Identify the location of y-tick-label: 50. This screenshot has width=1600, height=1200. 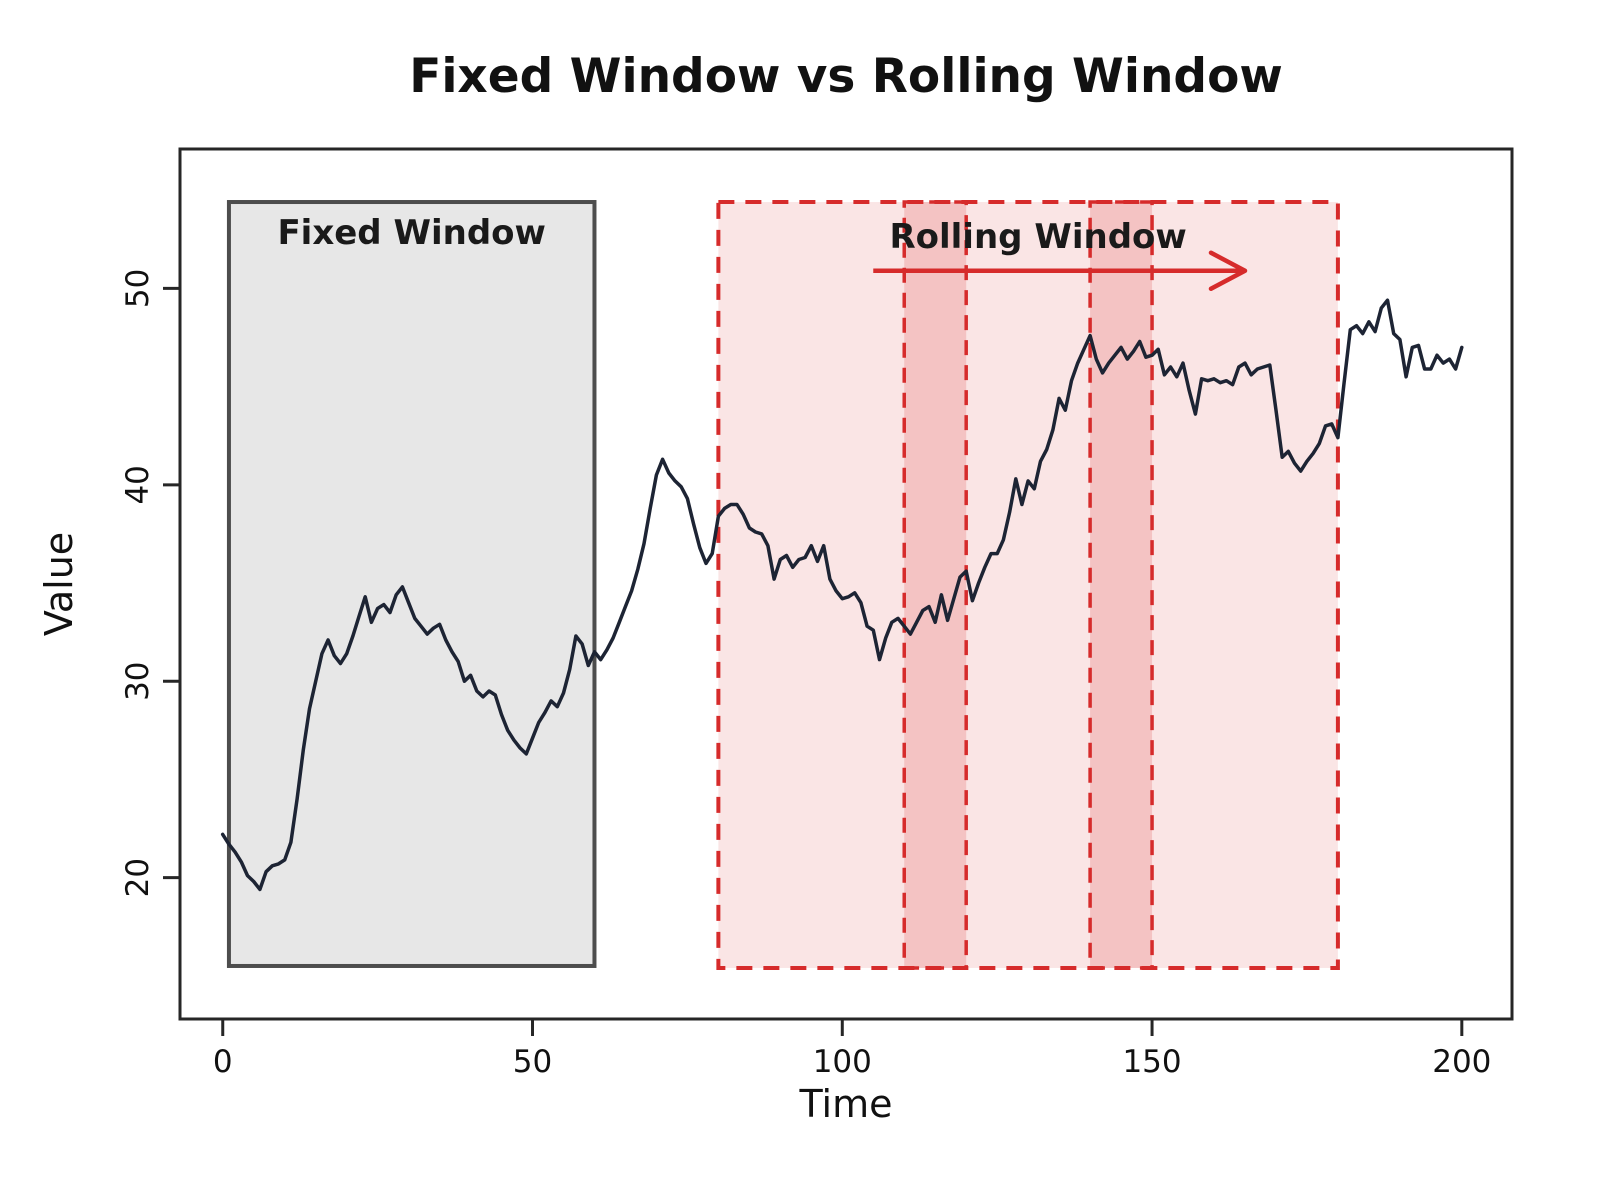
(138, 288).